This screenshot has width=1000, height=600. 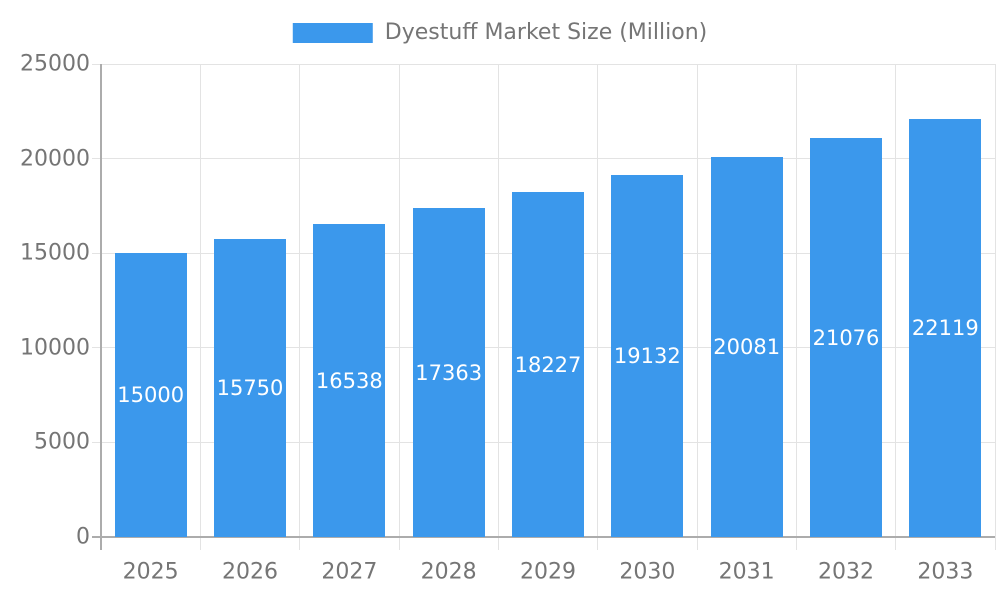 I want to click on legend-item: Dyestuff Market Size (Million), so click(x=500, y=32).